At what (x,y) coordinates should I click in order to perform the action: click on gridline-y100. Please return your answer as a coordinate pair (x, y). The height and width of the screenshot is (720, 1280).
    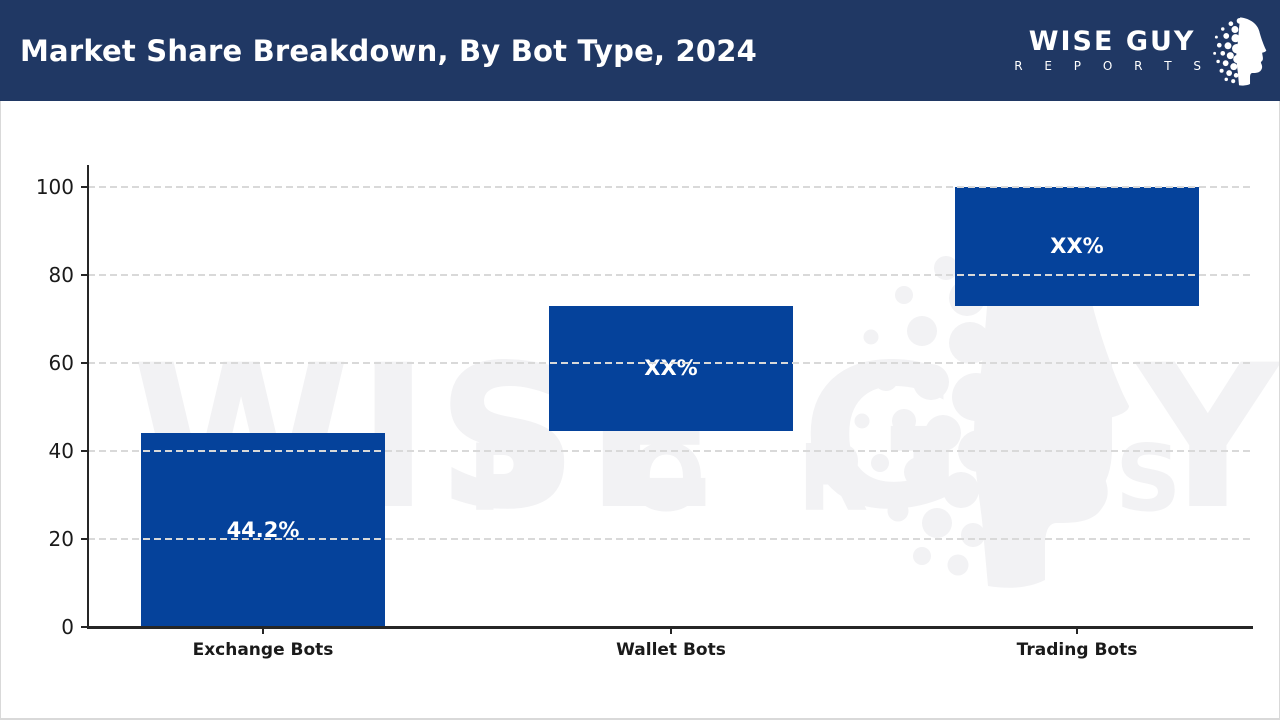
    Looking at the image, I should click on (670, 187).